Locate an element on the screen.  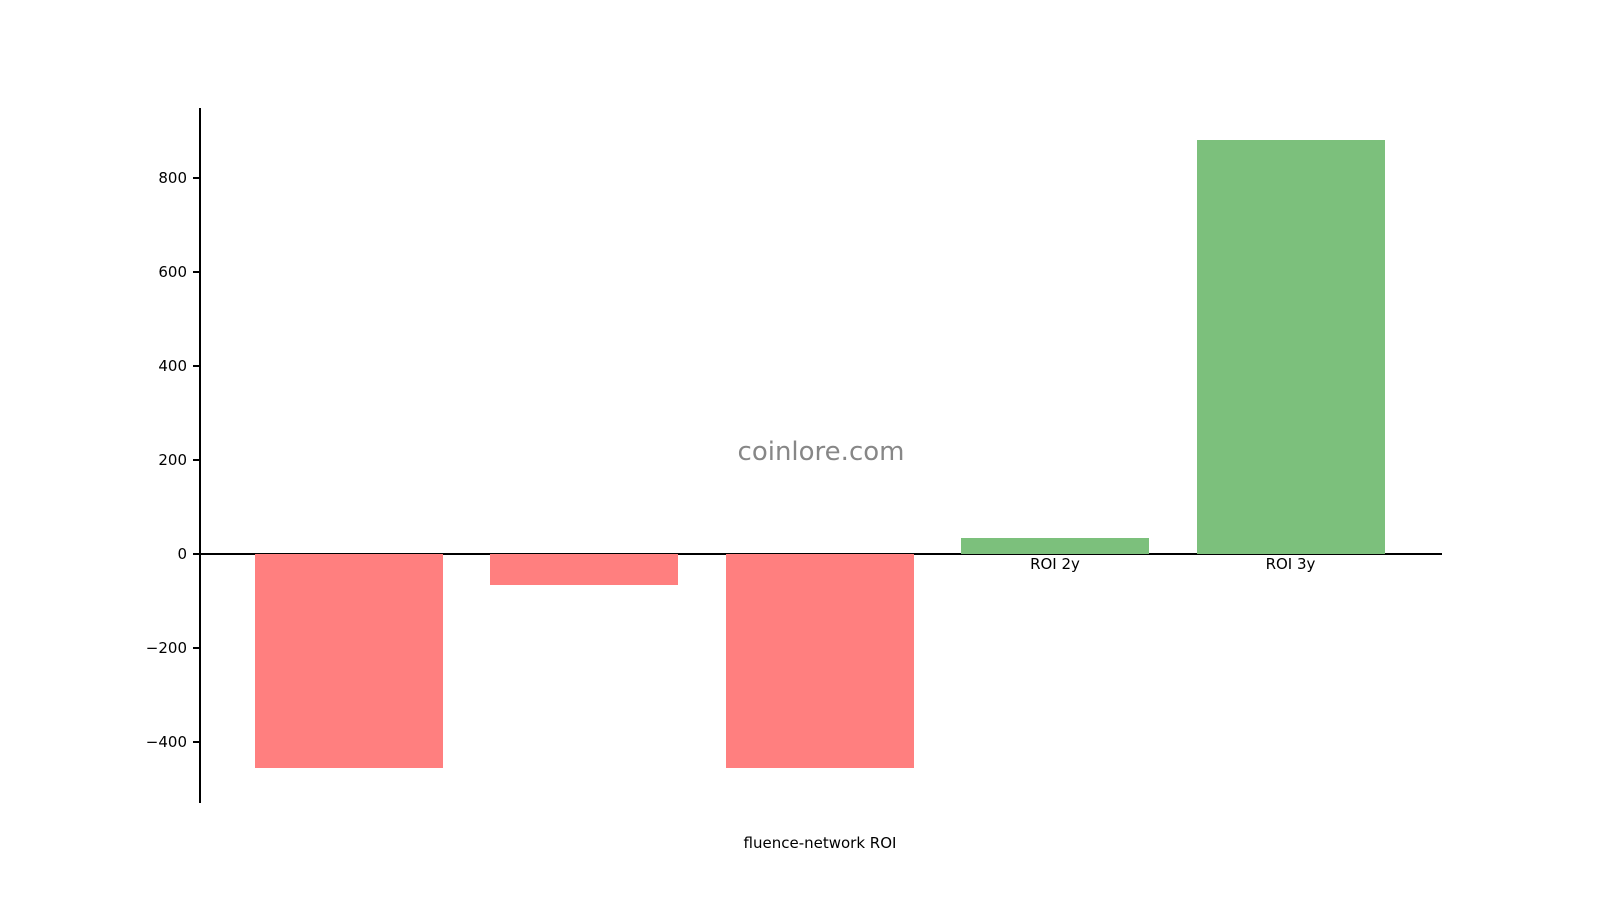
y-tick-label: −400 is located at coordinates (166, 741).